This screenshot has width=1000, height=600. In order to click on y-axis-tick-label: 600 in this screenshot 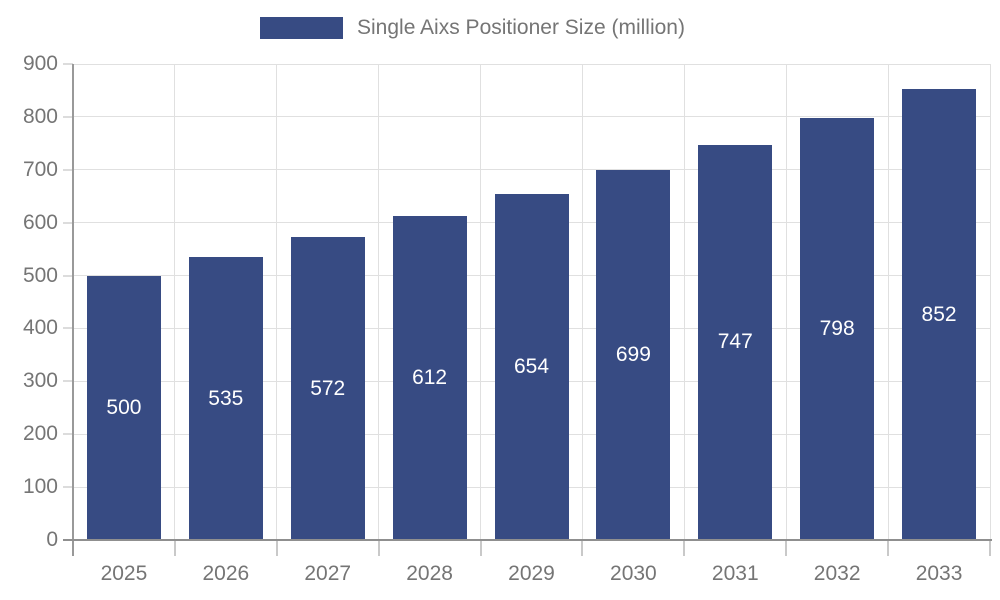, I will do `click(40, 222)`.